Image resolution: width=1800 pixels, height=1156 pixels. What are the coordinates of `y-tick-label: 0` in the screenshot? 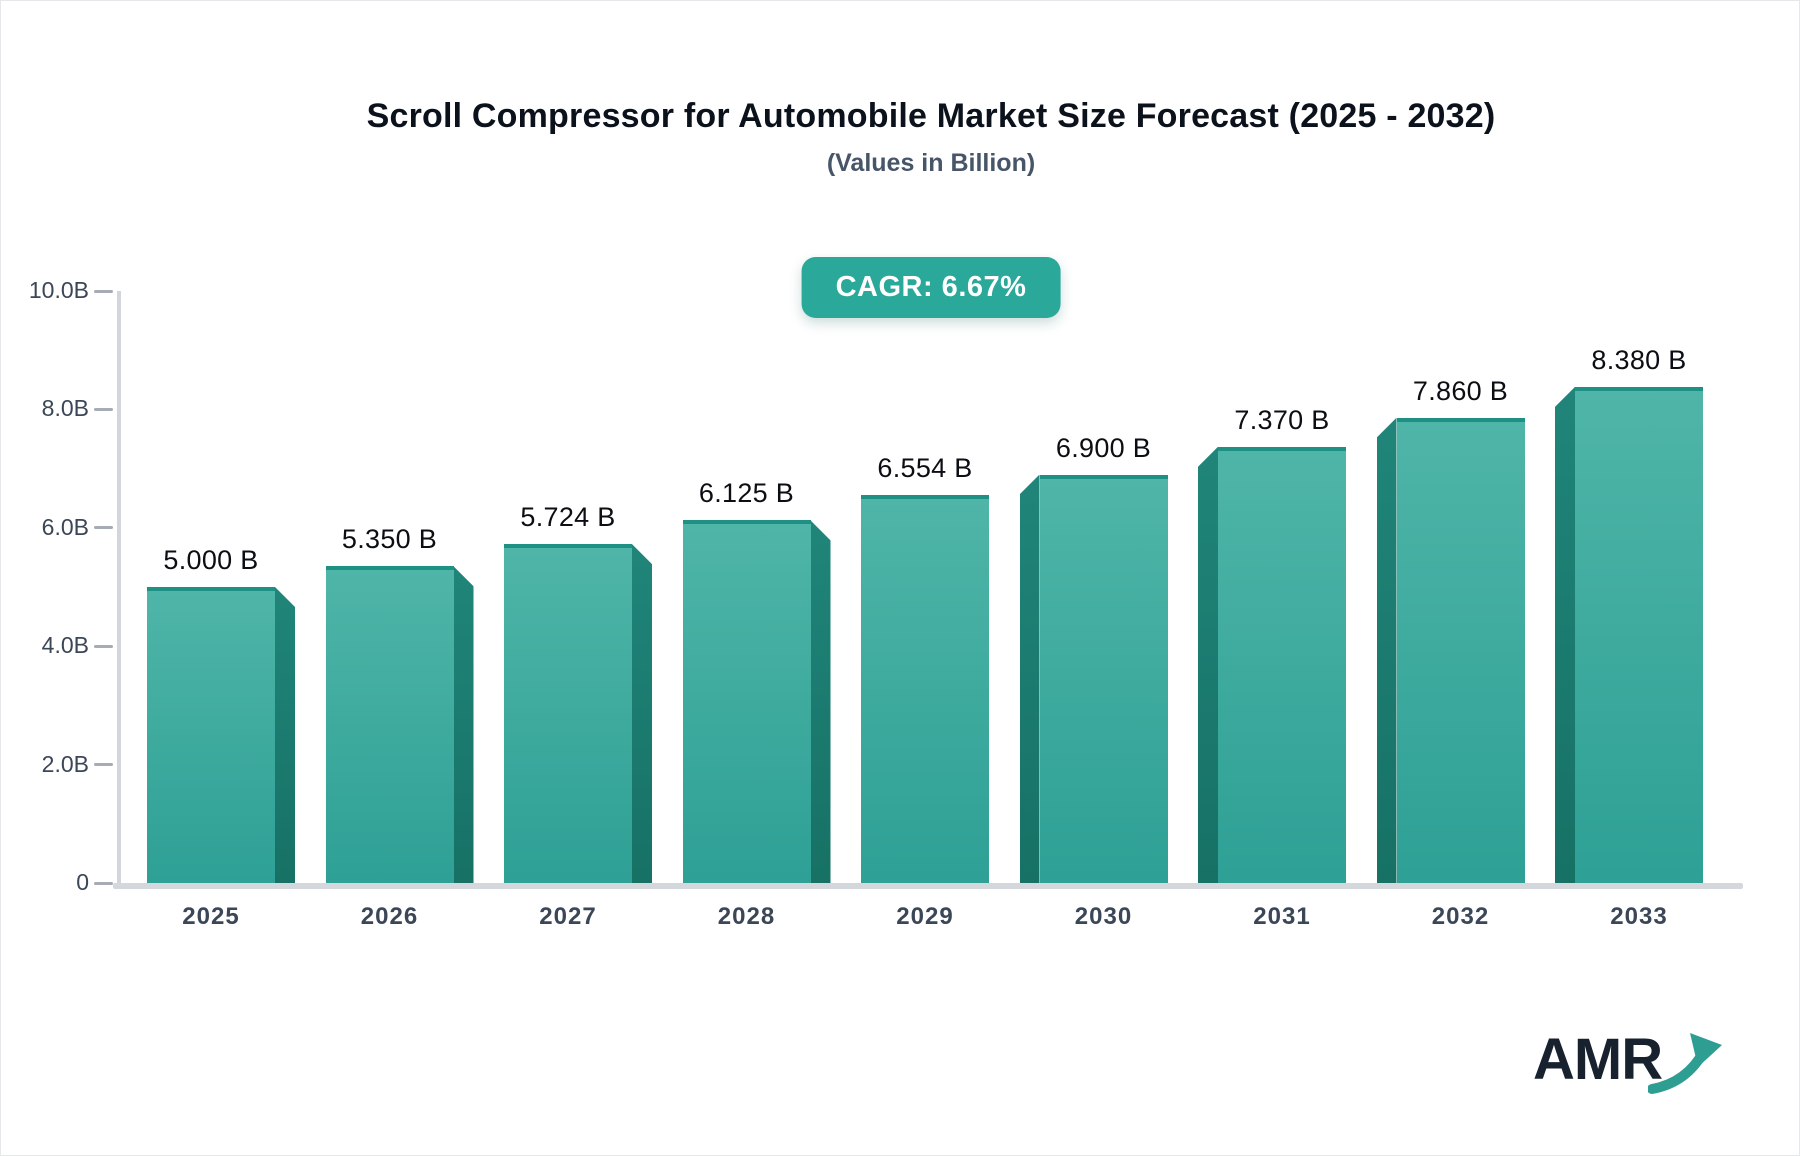 It's located at (82, 882).